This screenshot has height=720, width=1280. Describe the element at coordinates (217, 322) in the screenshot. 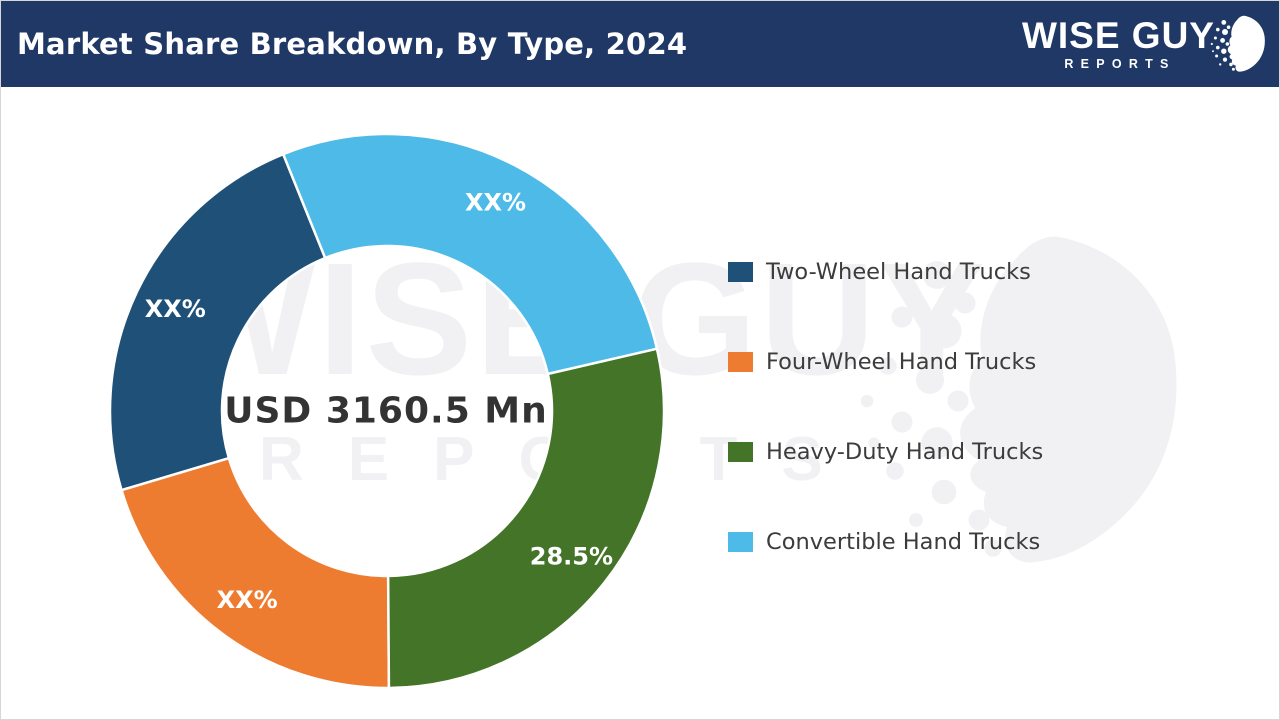

I see `donut-slice-two-wheel-hand-trucks` at that location.